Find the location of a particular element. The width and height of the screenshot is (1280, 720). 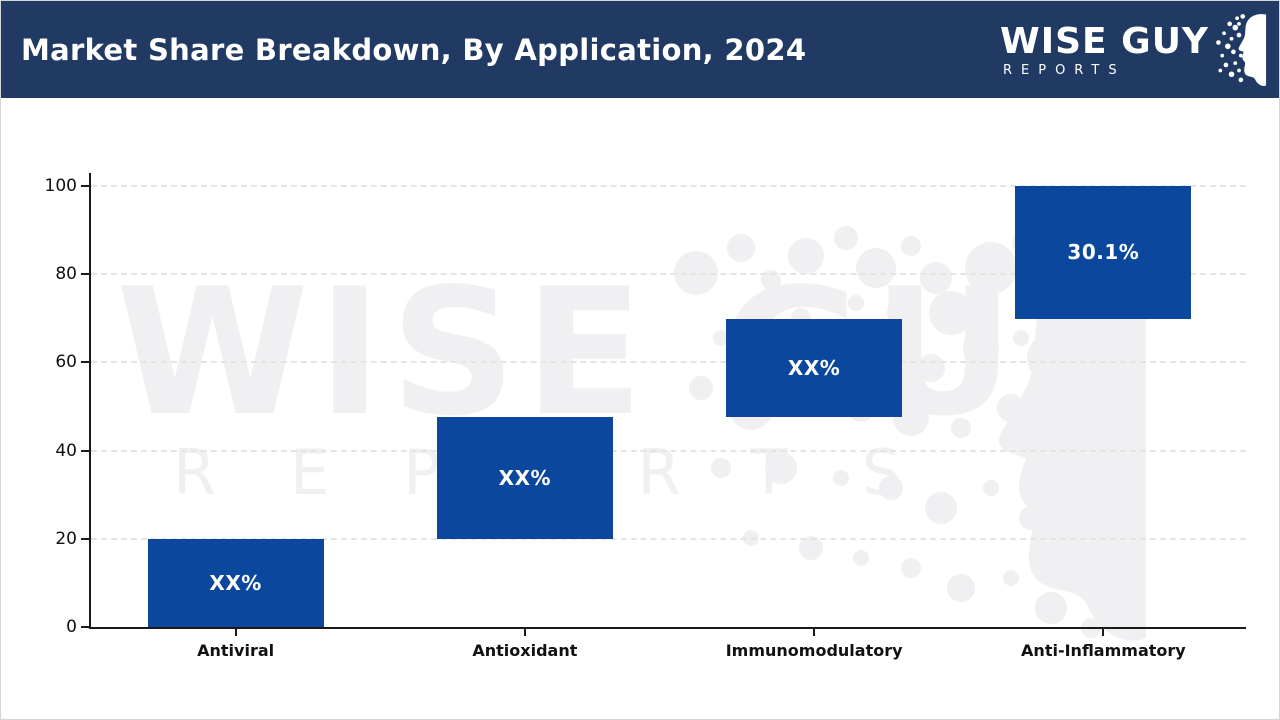

bar-value-label: 30.1% is located at coordinates (1103, 252).